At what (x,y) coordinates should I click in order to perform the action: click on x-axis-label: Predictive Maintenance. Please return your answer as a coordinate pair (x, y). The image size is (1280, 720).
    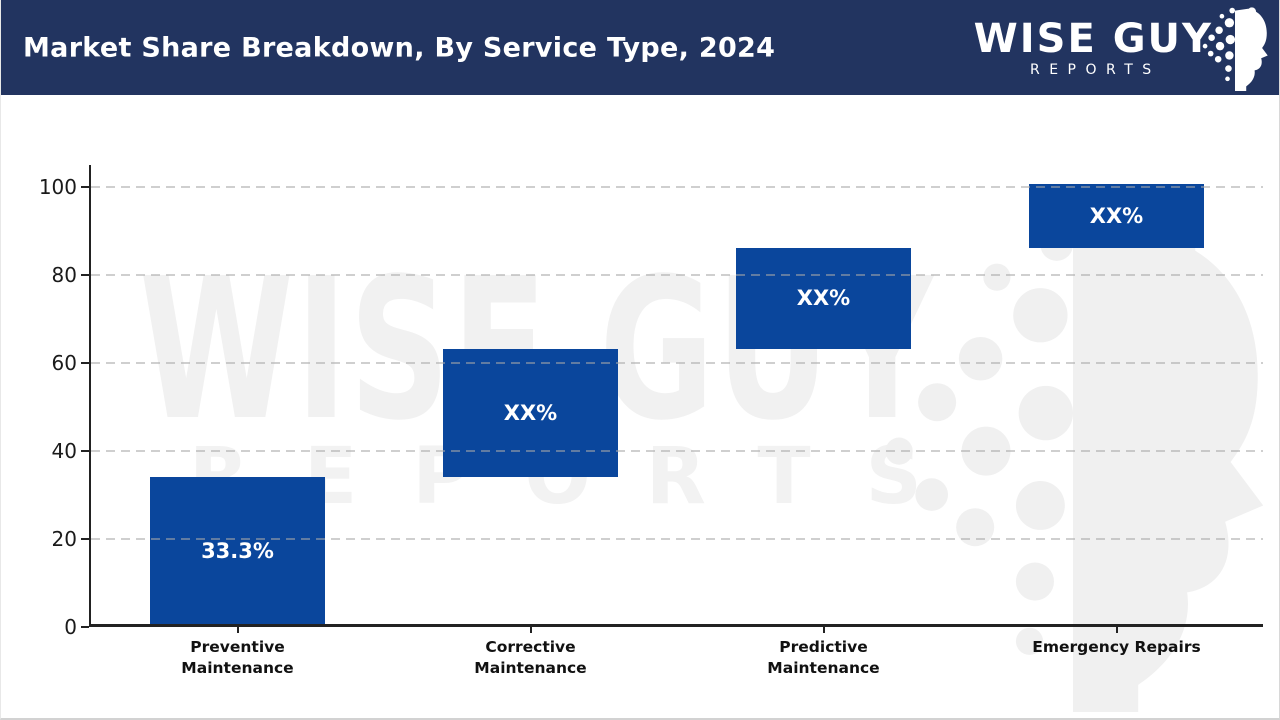
    Looking at the image, I should click on (823, 658).